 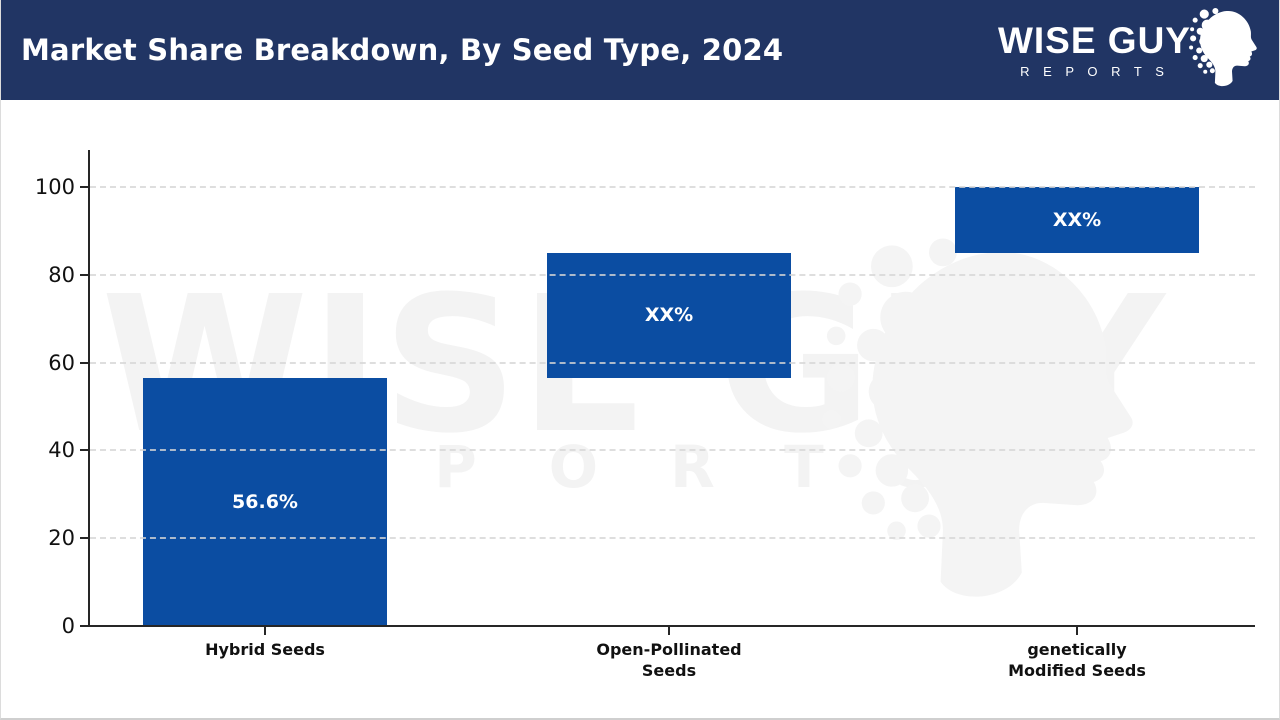 I want to click on bar-value-label: 56.6%, so click(x=265, y=501).